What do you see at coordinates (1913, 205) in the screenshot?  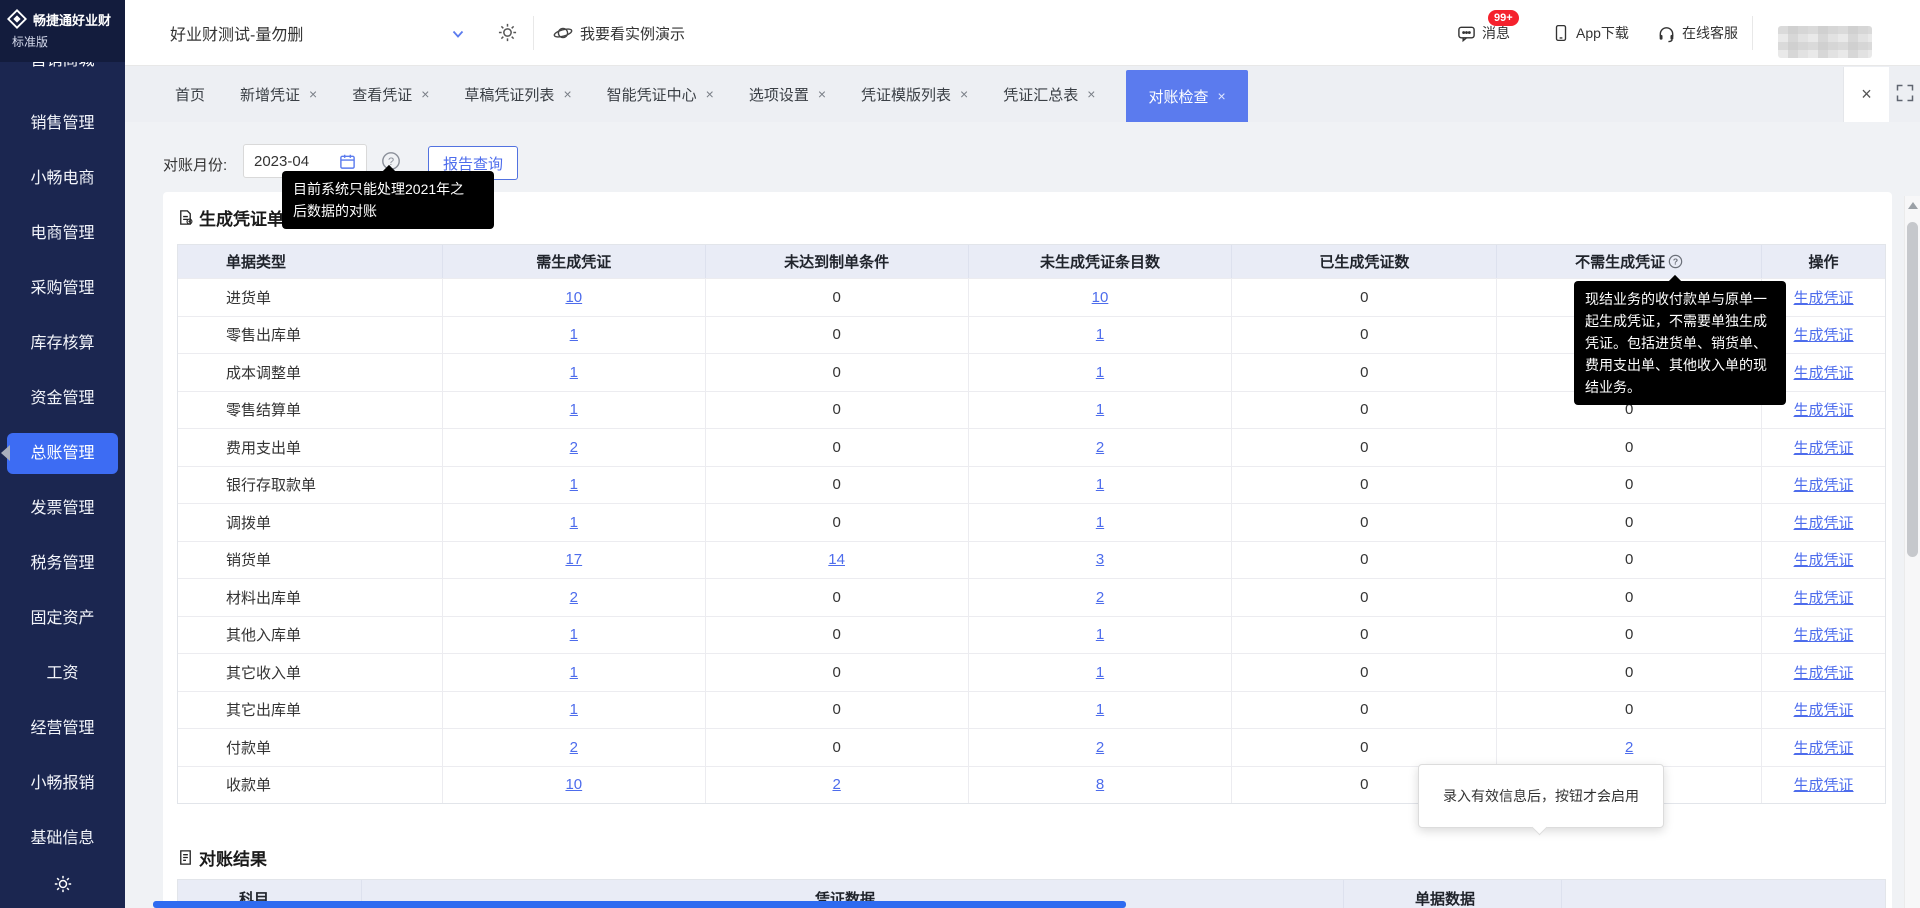 I see `scroll-up-arrow-icon` at bounding box center [1913, 205].